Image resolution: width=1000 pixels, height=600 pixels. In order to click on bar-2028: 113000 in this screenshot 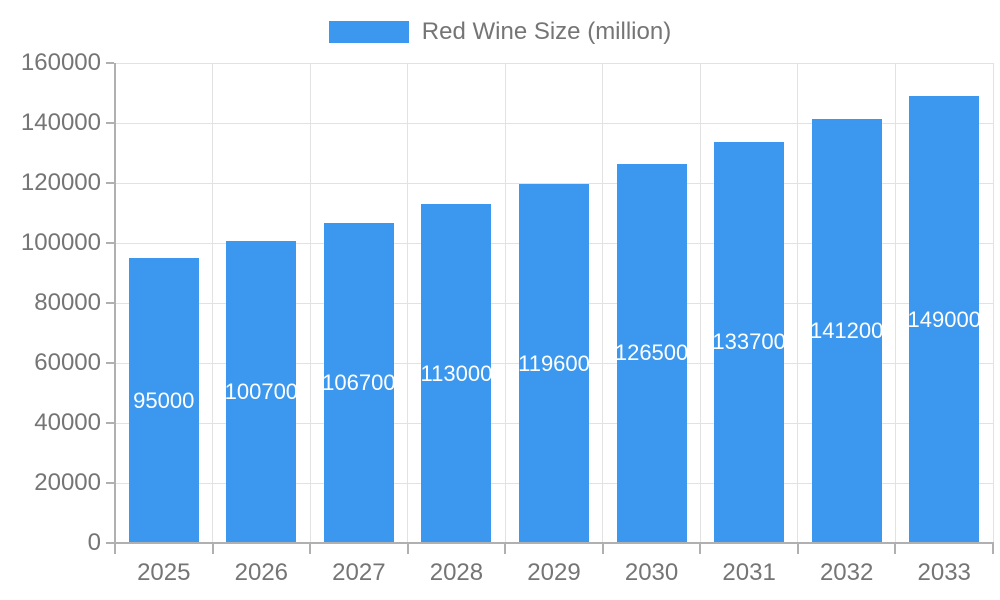, I will do `click(456, 373)`.